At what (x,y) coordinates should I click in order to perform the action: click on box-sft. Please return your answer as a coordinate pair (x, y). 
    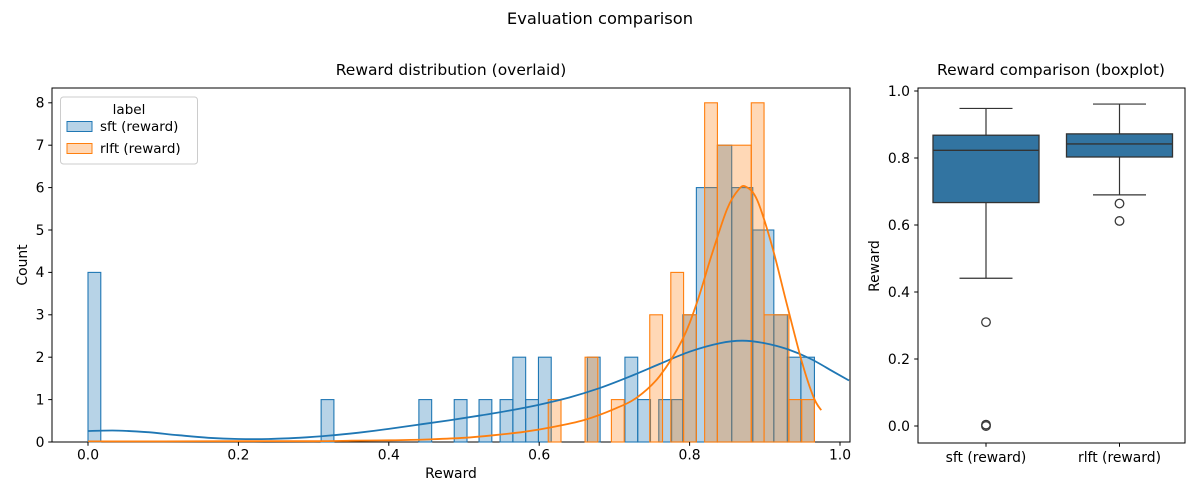
    Looking at the image, I should click on (986, 269).